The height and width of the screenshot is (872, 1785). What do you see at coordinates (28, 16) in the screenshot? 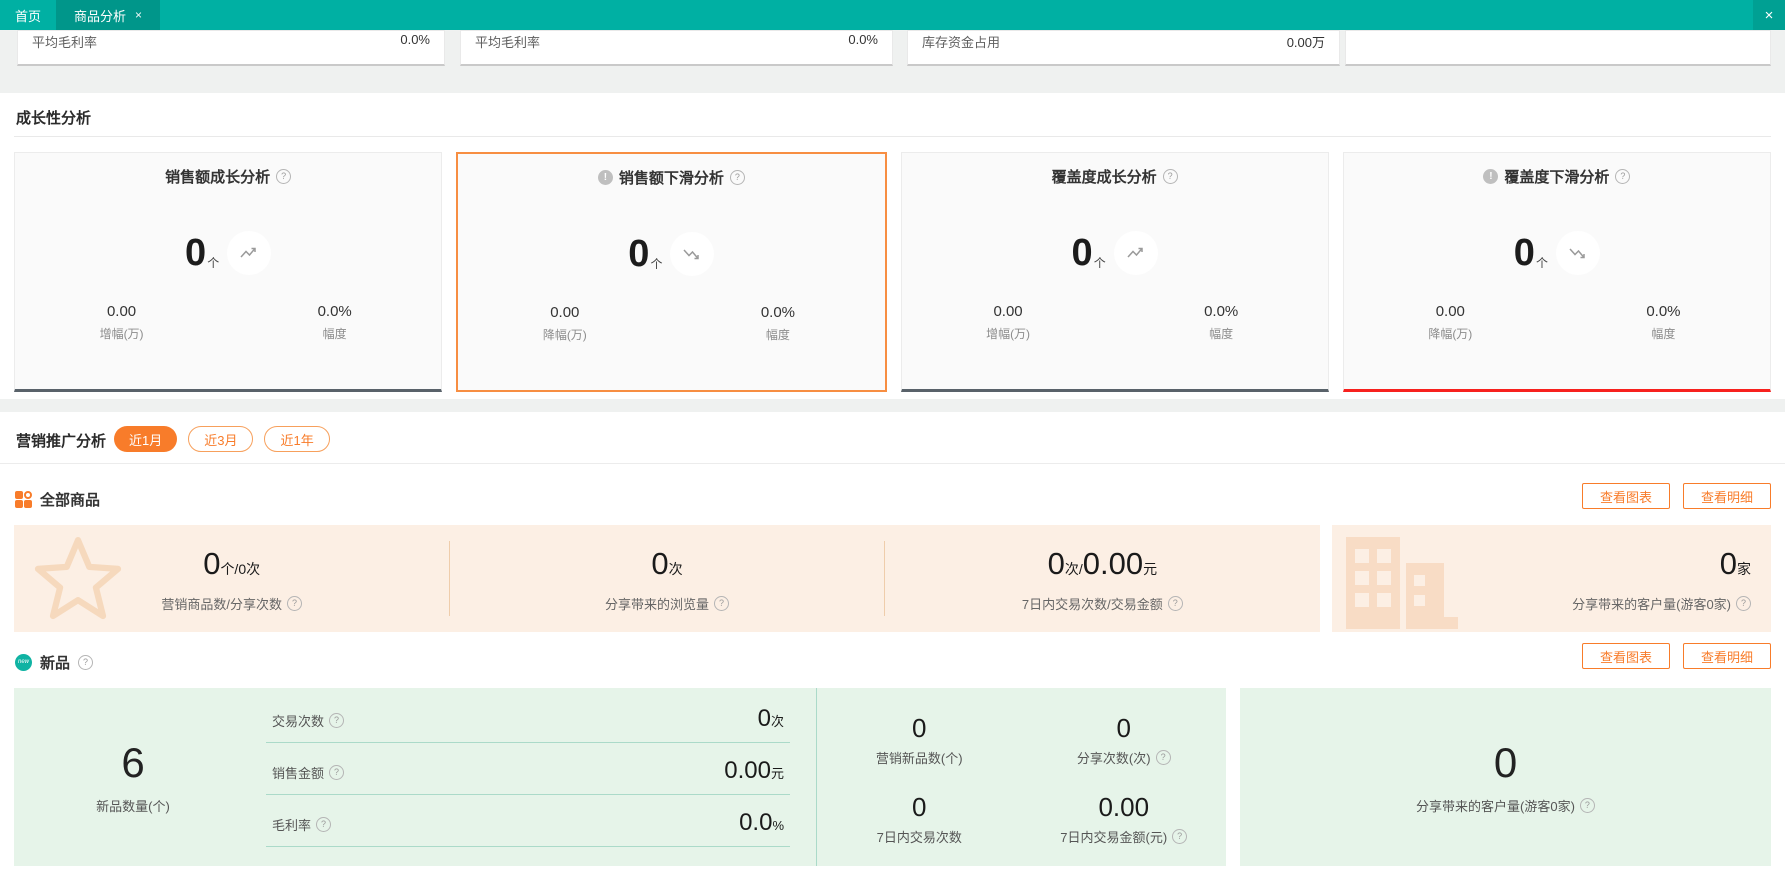
I see `tab-home: 首页` at bounding box center [28, 16].